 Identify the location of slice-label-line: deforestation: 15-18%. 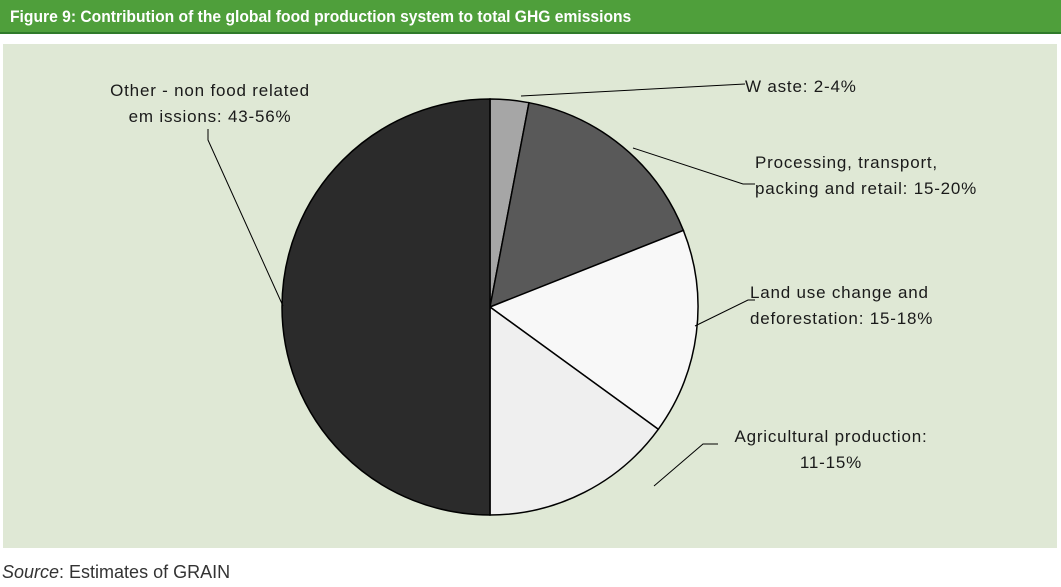
(841, 318).